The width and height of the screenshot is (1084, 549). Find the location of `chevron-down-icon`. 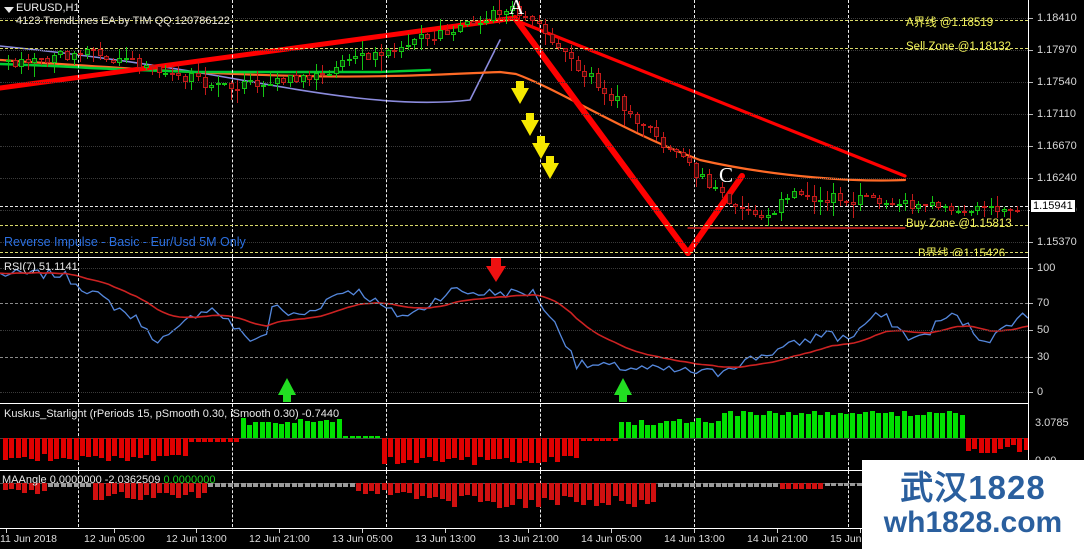

chevron-down-icon is located at coordinates (9, 10).